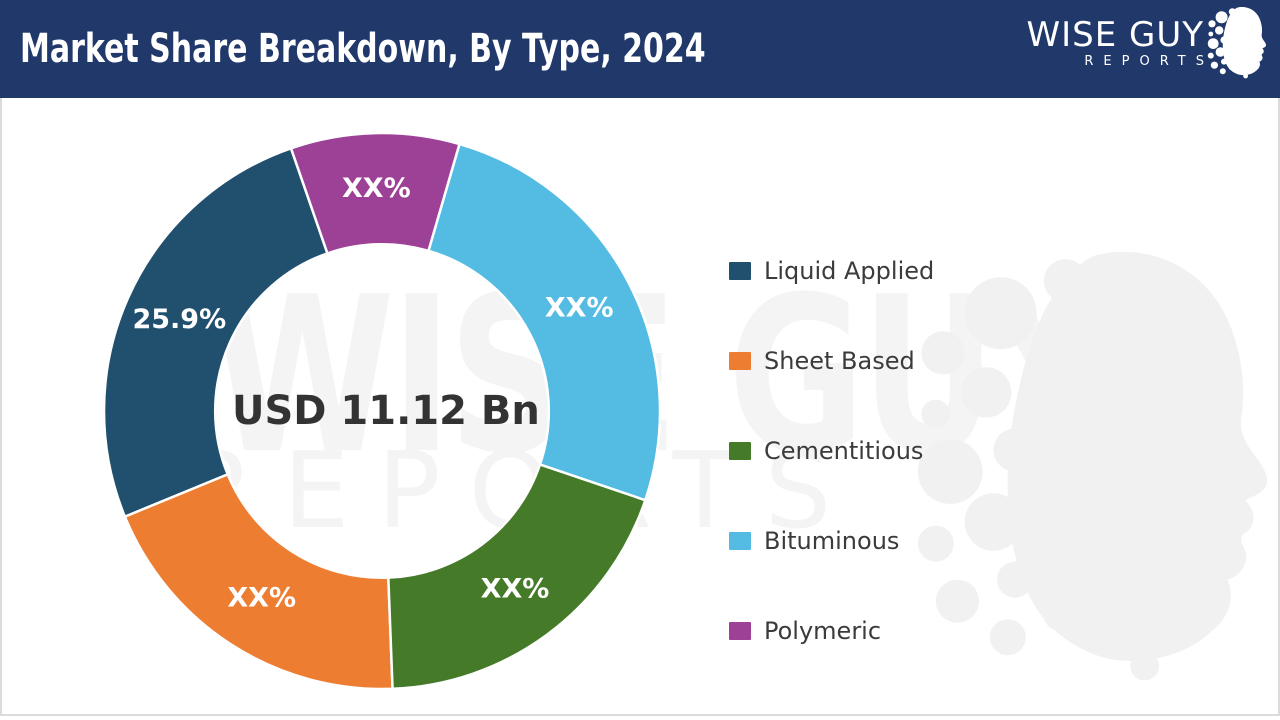 The height and width of the screenshot is (720, 1280). What do you see at coordinates (544, 322) in the screenshot?
I see `donut-segment-bituminous` at bounding box center [544, 322].